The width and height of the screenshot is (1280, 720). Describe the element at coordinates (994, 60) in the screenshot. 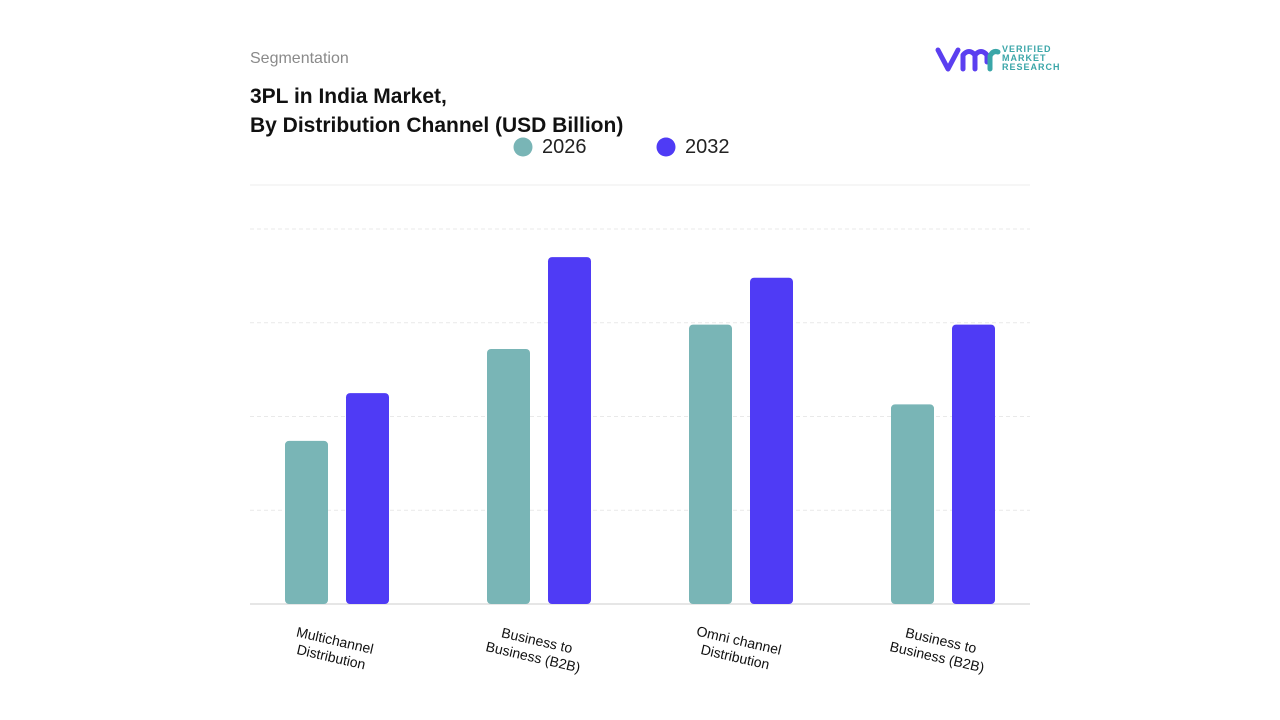

I see `logo-r` at that location.